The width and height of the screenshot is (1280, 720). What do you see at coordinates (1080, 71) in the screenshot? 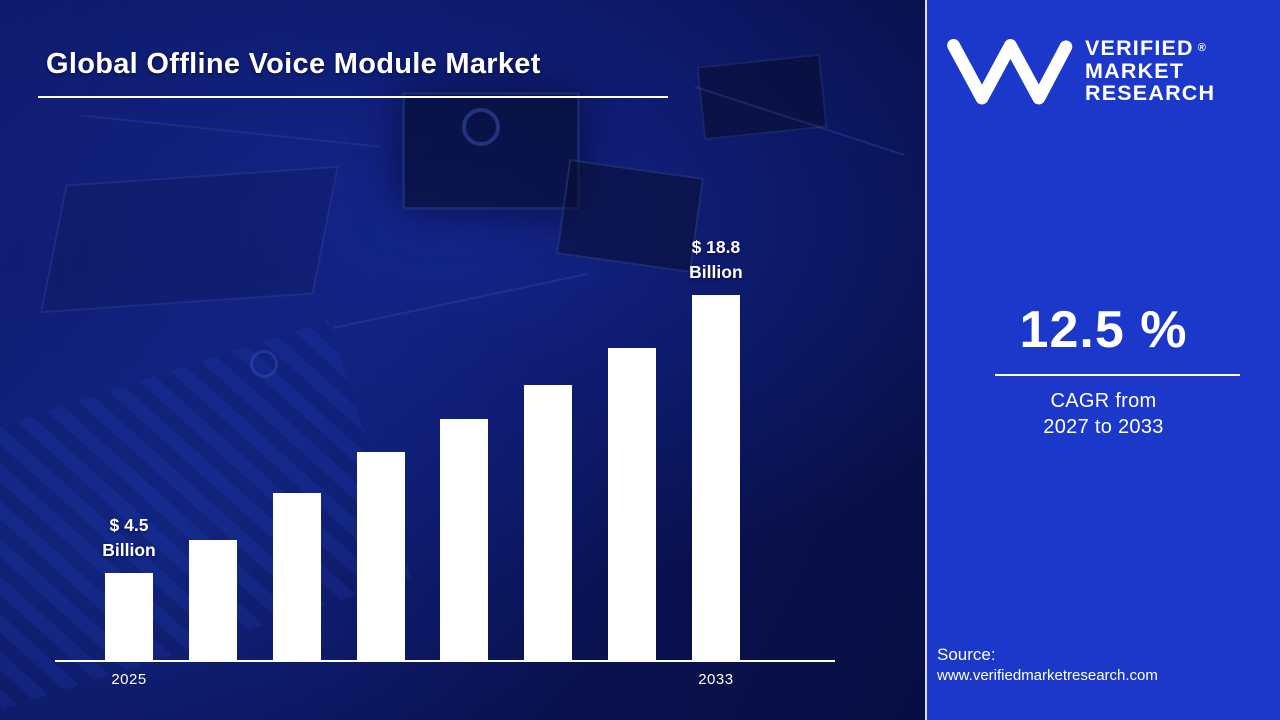
I see `vmr-logo: VERIFIED ® MARKET RESEARCH` at bounding box center [1080, 71].